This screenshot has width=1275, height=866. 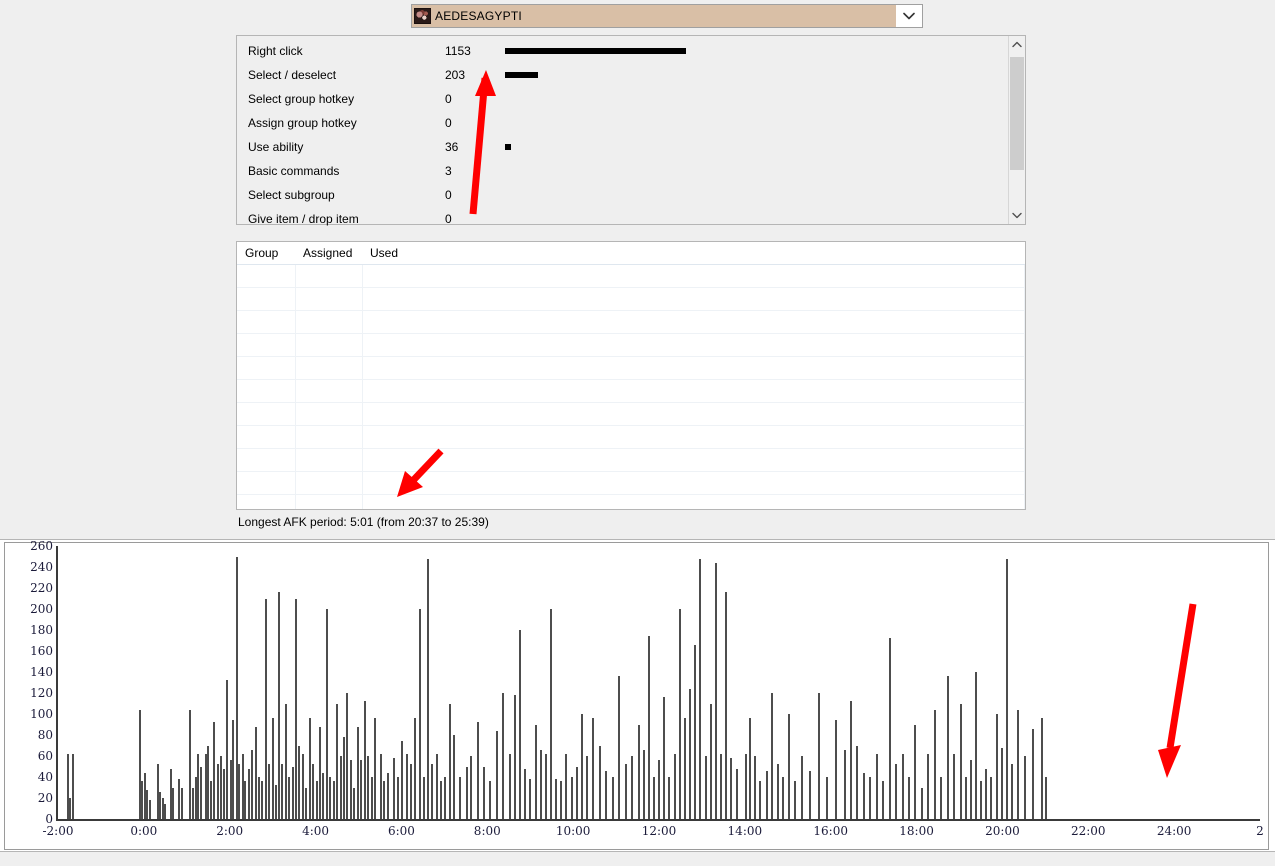 I want to click on x-axis-tick-label: 0:00, so click(x=144, y=831).